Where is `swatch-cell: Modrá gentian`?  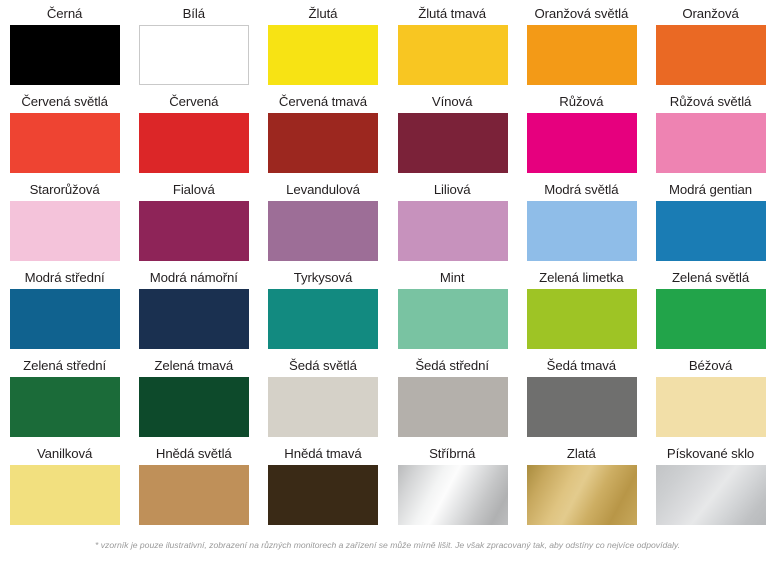
swatch-cell: Modrá gentian is located at coordinates (710, 220).